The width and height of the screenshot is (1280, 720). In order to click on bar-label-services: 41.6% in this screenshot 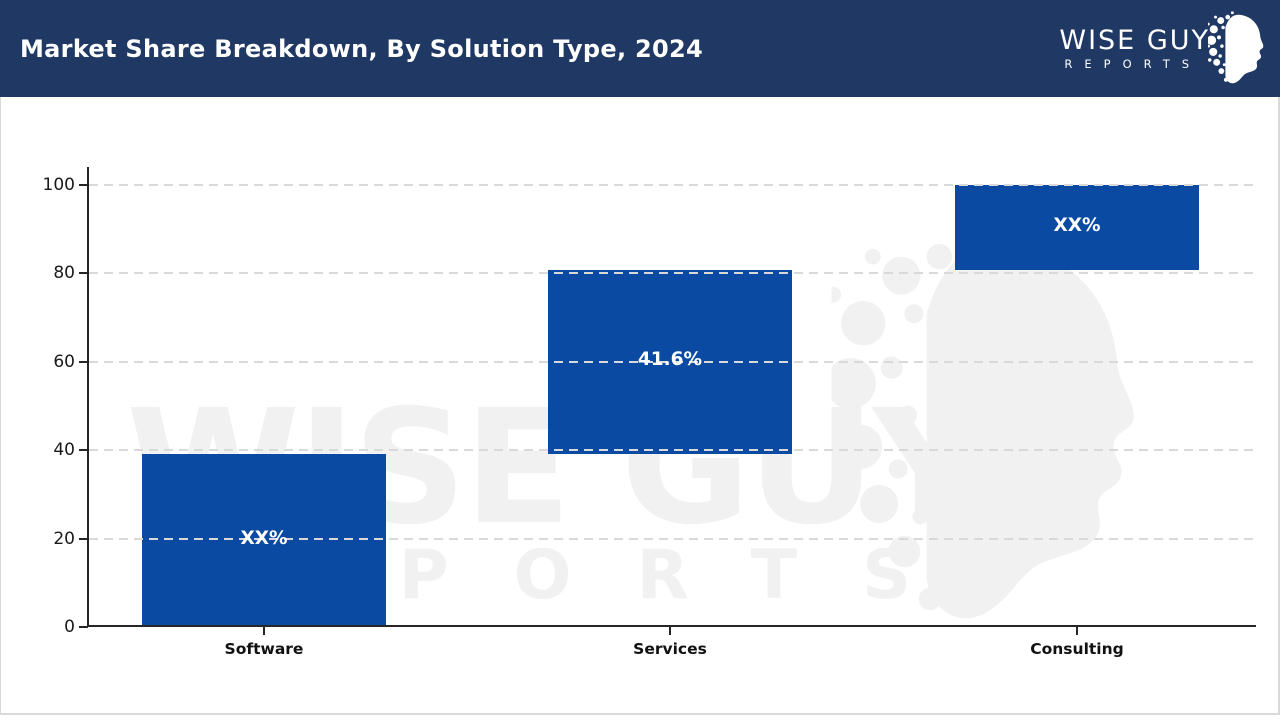, I will do `click(670, 359)`.